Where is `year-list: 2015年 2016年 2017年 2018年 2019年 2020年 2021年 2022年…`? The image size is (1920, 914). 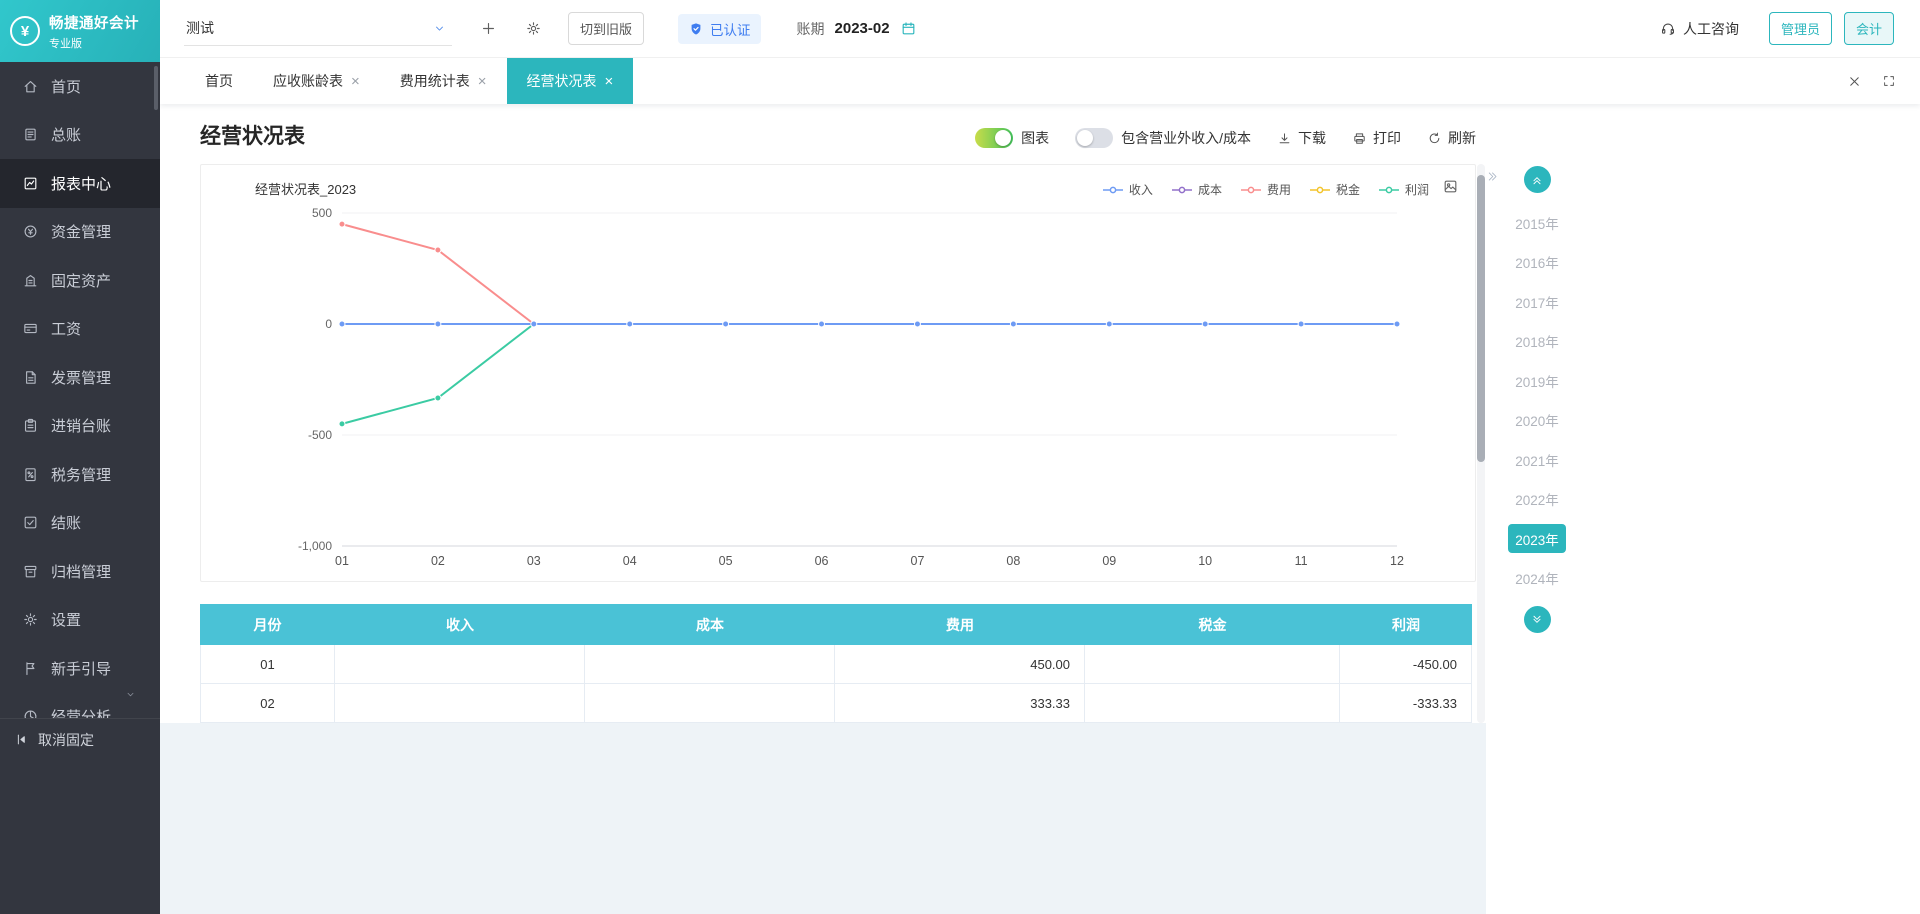 year-list: 2015年 2016年 2017年 2018年 2019年 2020年 2021年 2022年… is located at coordinates (1537, 400).